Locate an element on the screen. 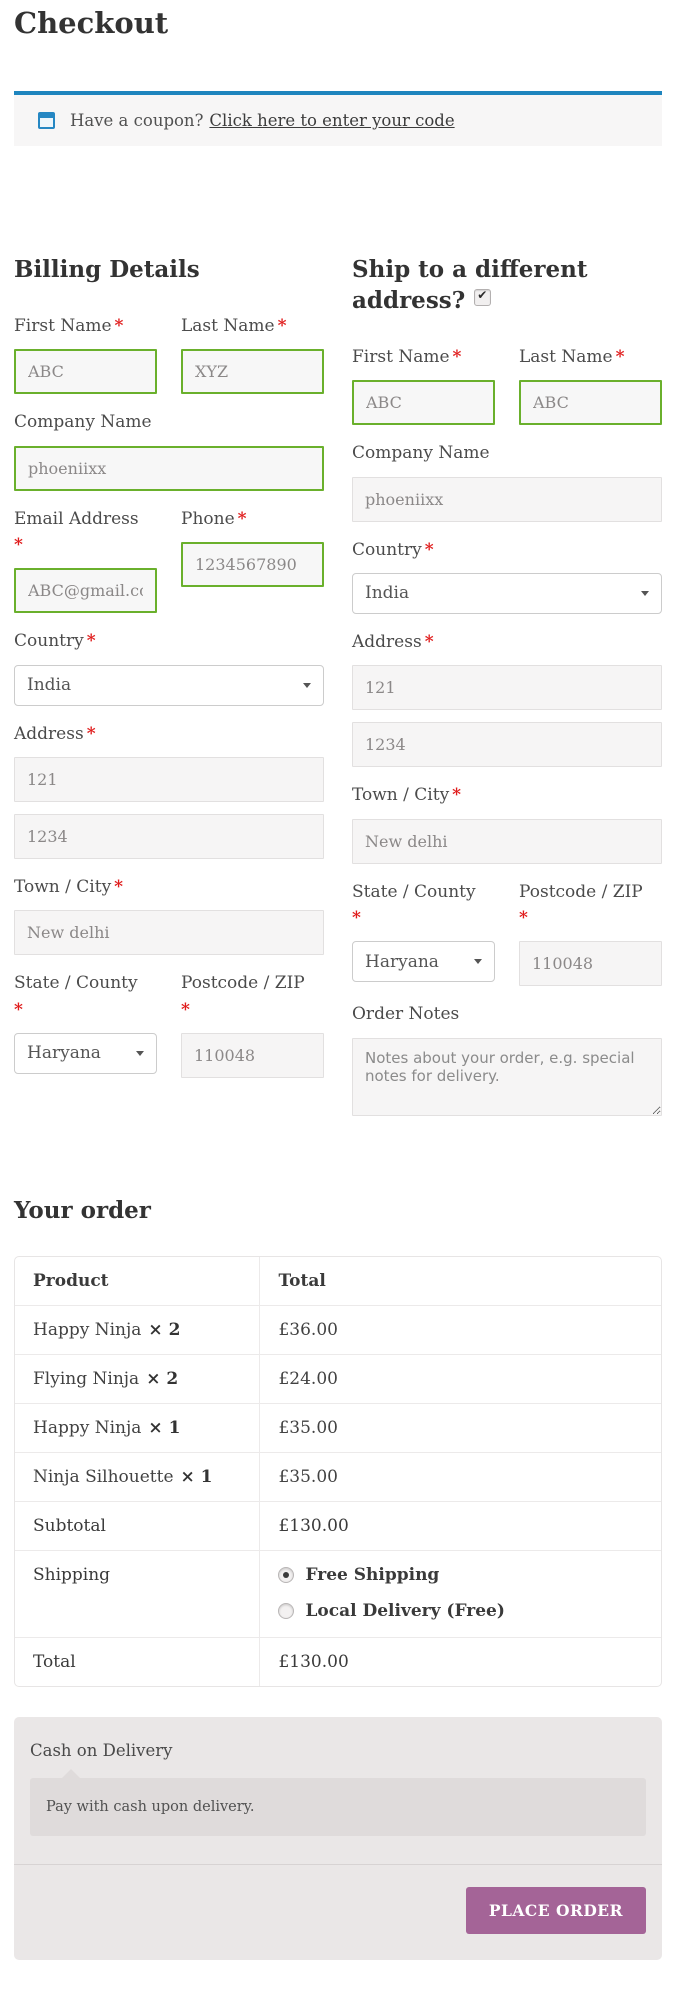 The height and width of the screenshot is (2014, 674). shipping-address1-input is located at coordinates (507, 688).